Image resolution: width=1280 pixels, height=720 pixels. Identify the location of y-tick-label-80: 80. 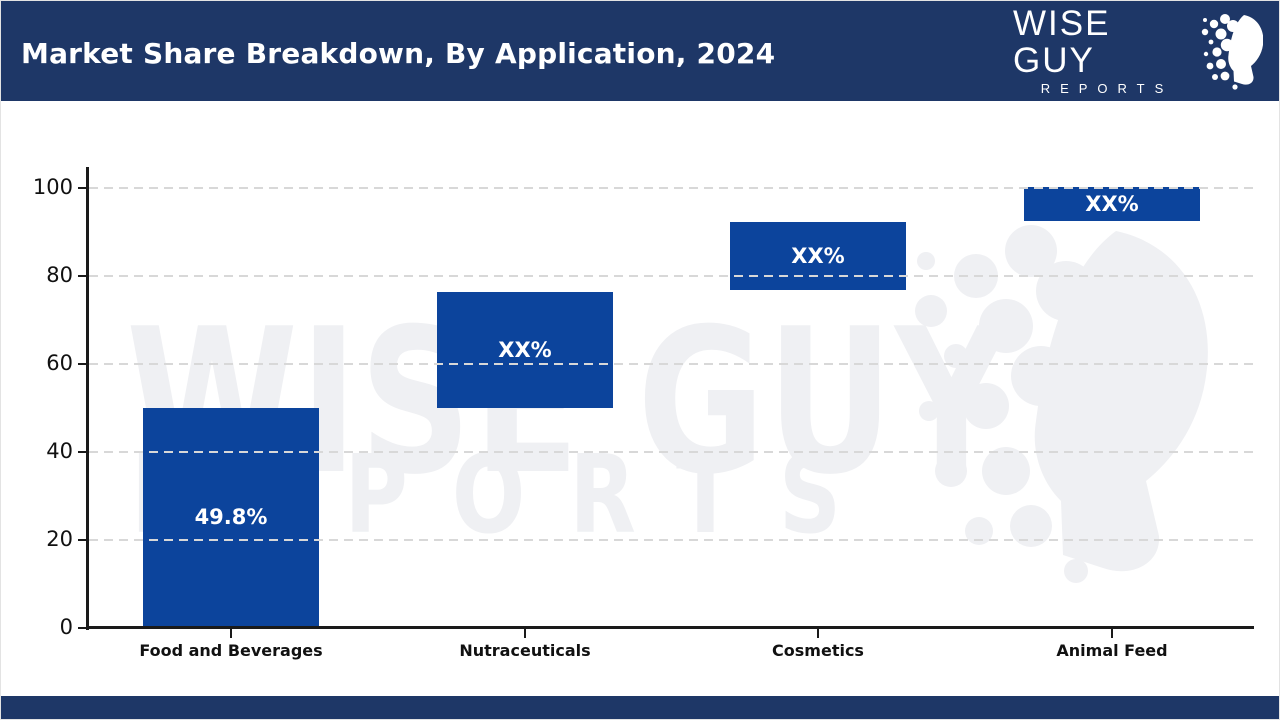
(59, 275).